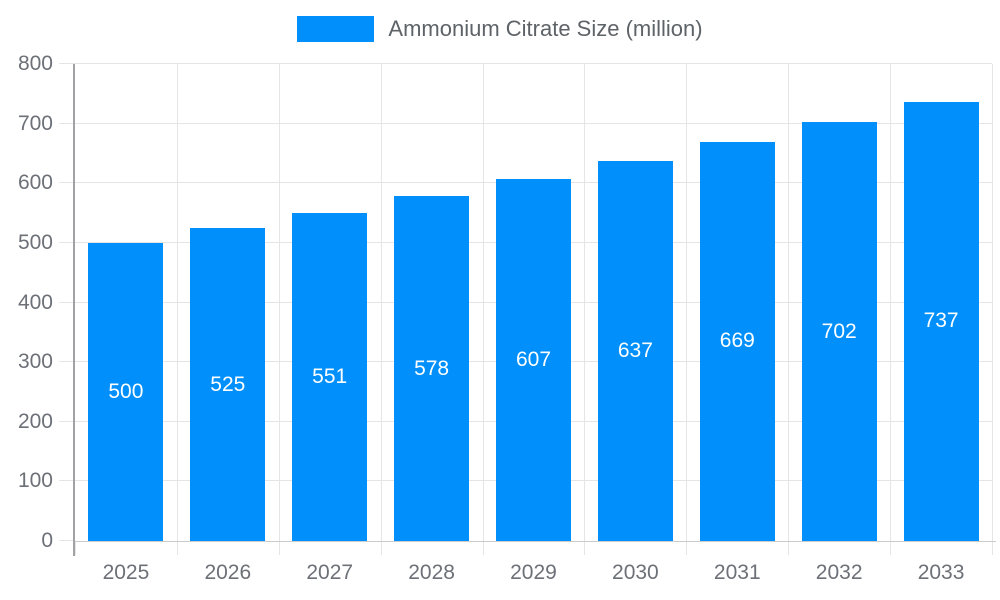 The width and height of the screenshot is (1000, 600). I want to click on bar-value-label: 669, so click(737, 341).